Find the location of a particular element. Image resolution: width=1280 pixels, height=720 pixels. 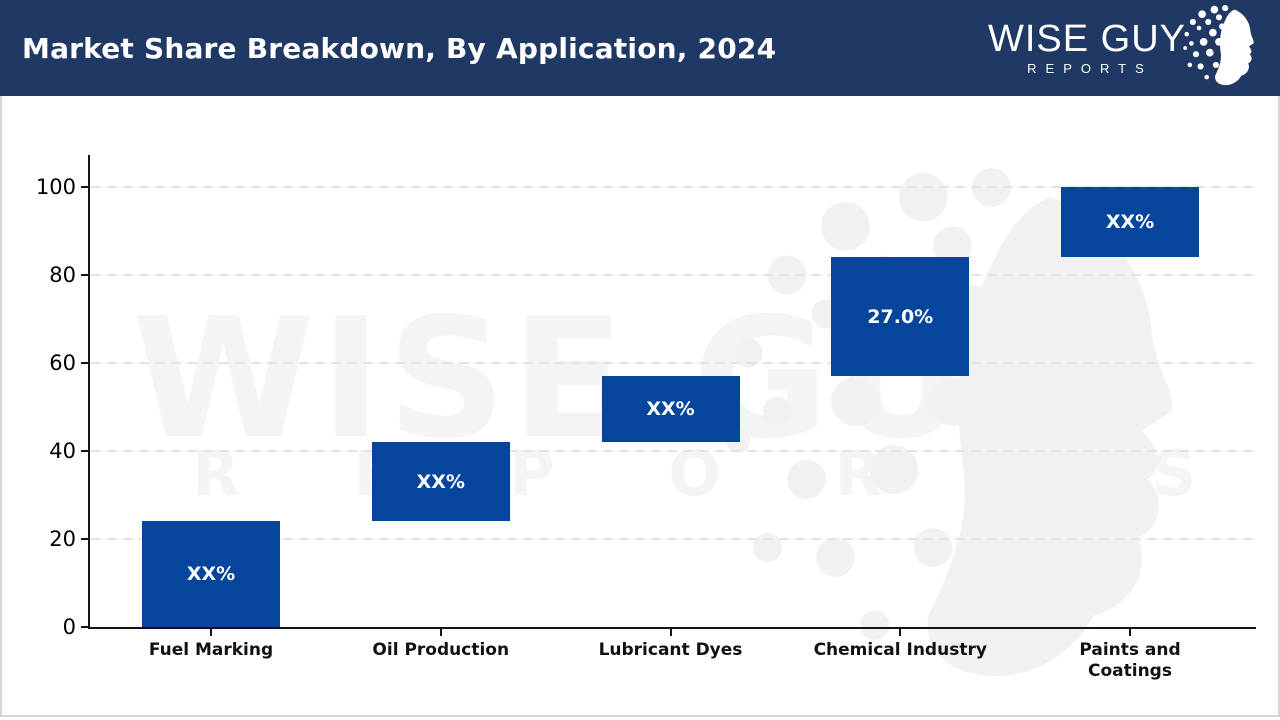

x-category-label-0: Fuel Marking is located at coordinates (211, 650).